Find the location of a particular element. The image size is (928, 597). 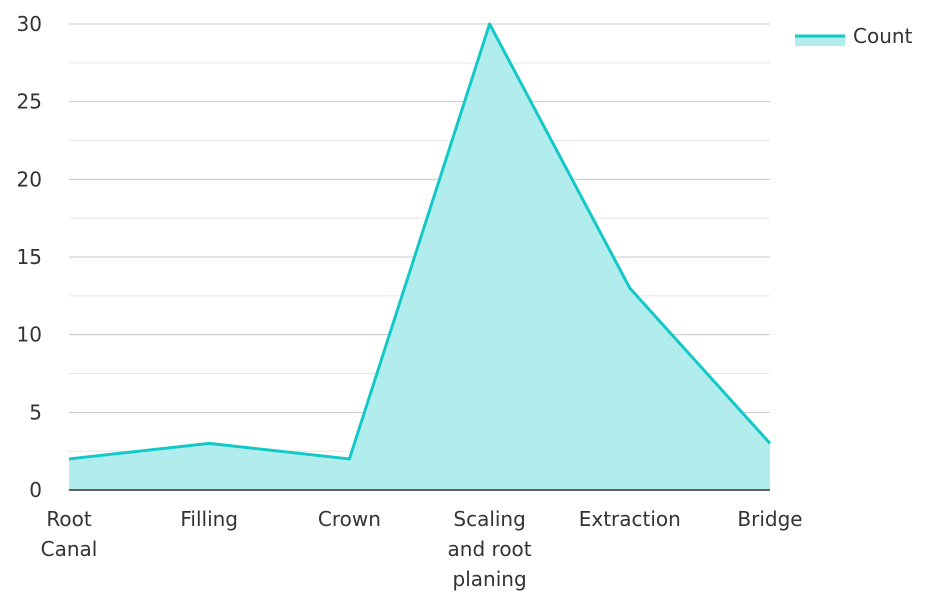

y-axis-ticks: 0 5 10 15 20 25 30 is located at coordinates (29, 257).